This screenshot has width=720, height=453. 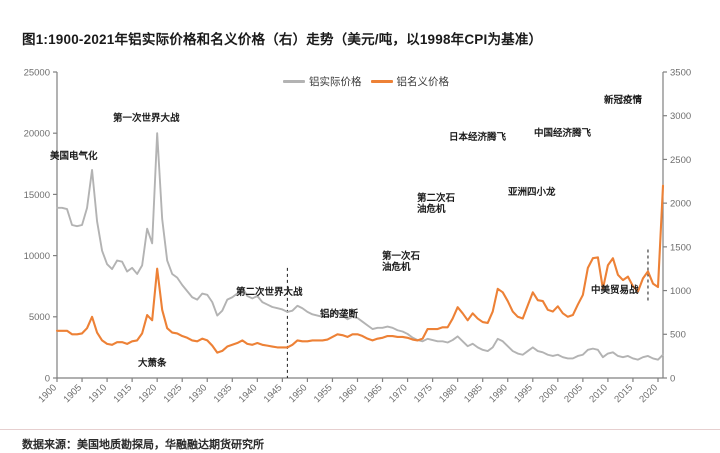 What do you see at coordinates (431, 210) in the screenshot?
I see `annotation-oil-crisis-2-line2: 油危机` at bounding box center [431, 210].